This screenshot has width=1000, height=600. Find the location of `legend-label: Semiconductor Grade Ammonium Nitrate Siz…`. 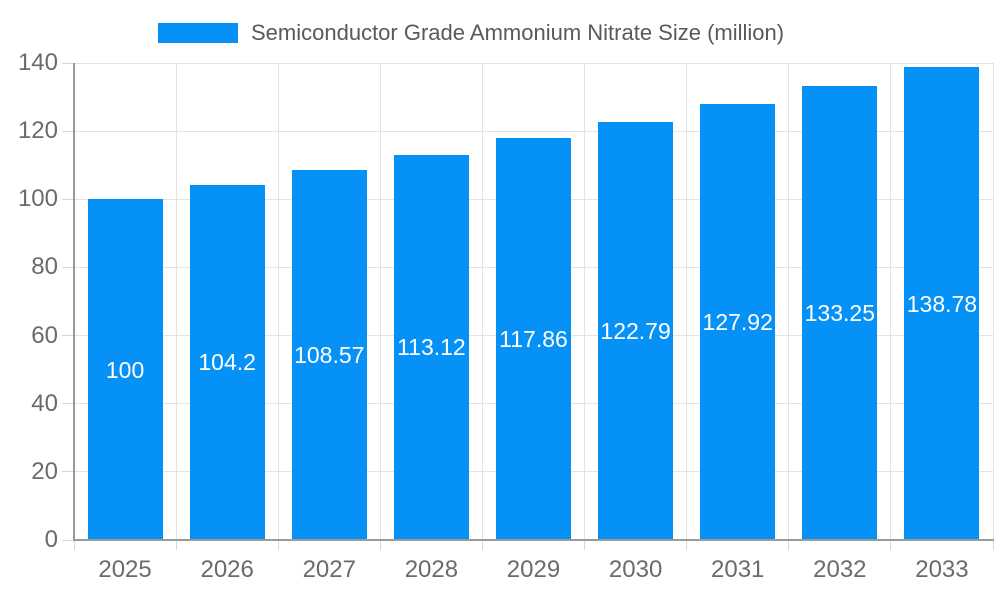

legend-label: Semiconductor Grade Ammonium Nitrate Siz… is located at coordinates (518, 32).